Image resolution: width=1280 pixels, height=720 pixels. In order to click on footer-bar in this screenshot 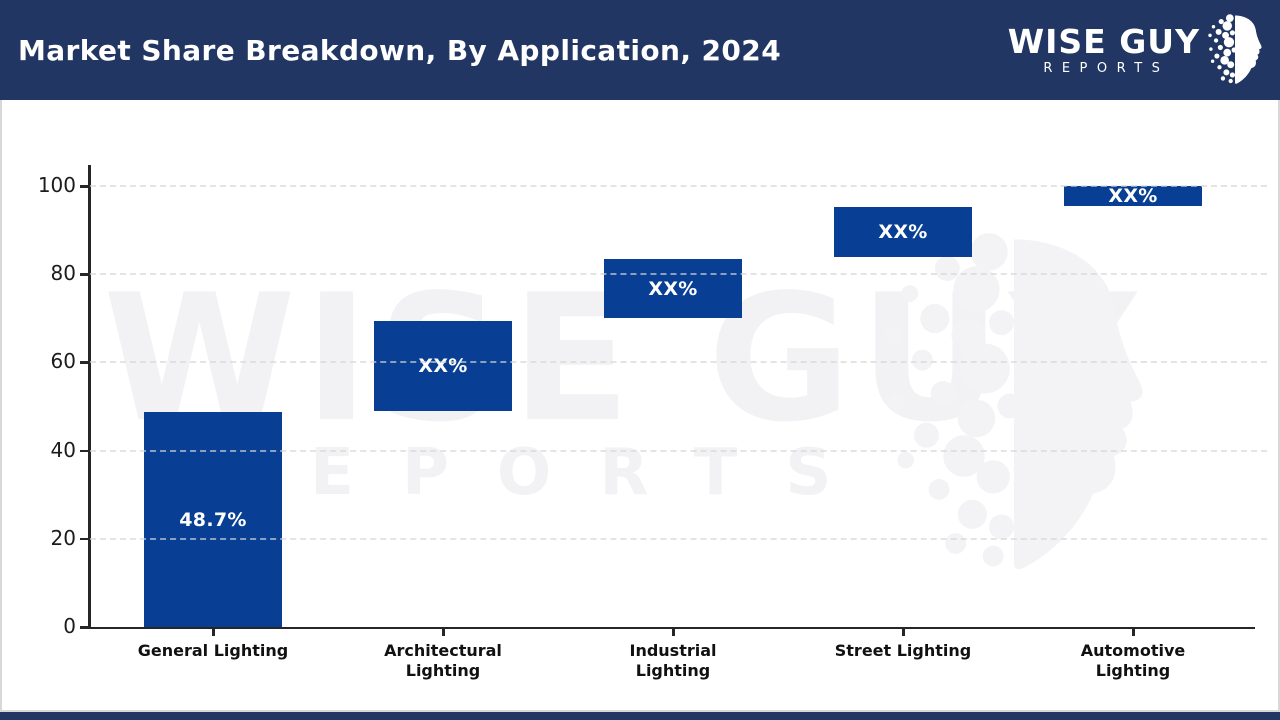, I will do `click(640, 716)`.